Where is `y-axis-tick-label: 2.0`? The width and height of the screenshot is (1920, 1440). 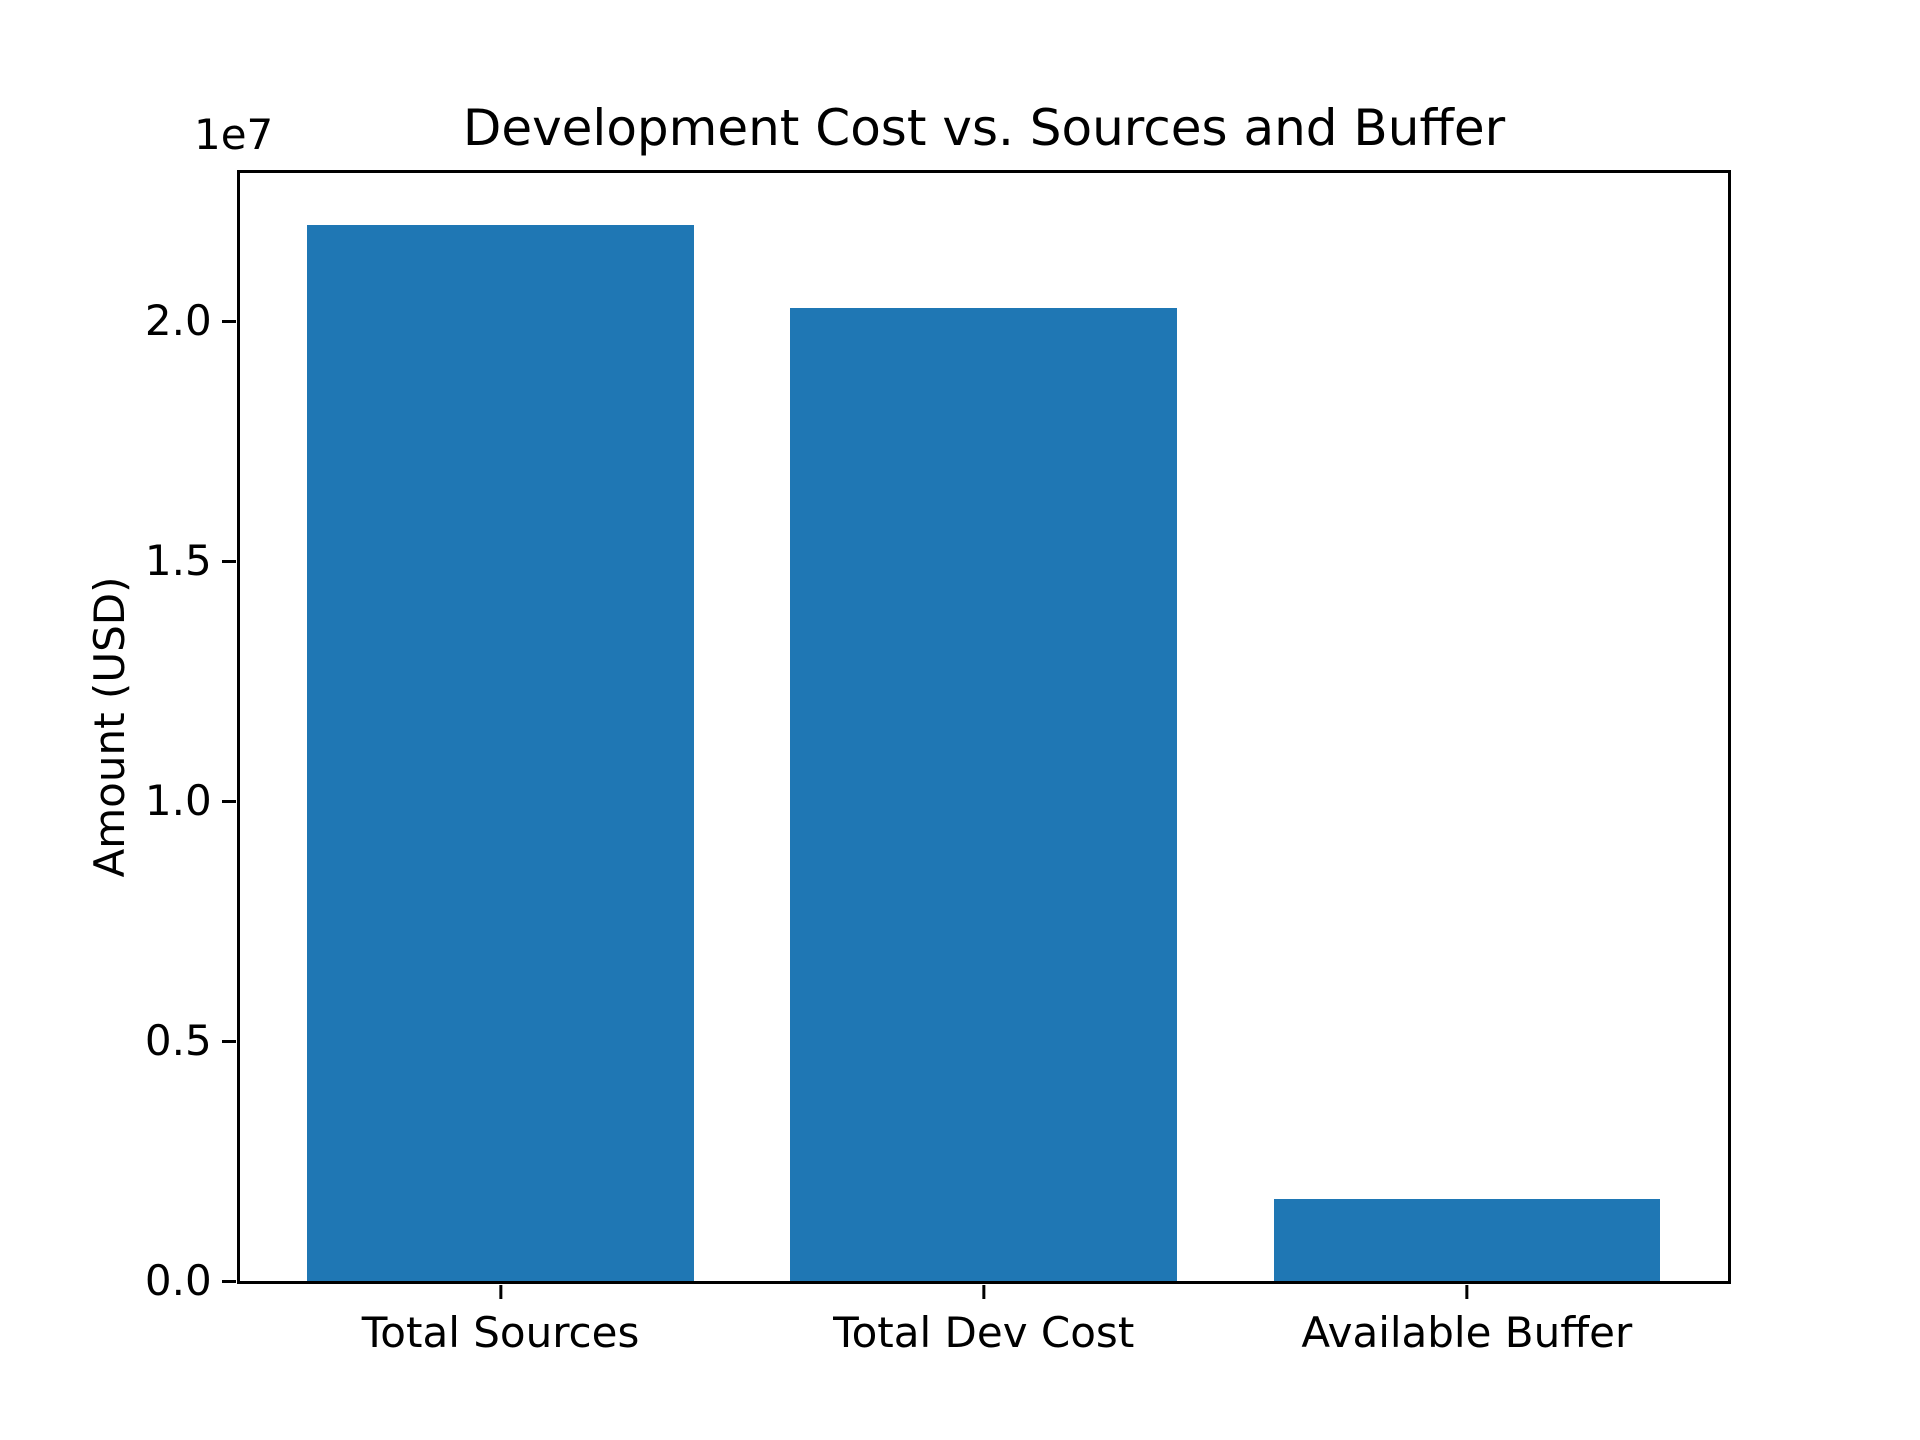
y-axis-tick-label: 2.0 is located at coordinates (178, 321).